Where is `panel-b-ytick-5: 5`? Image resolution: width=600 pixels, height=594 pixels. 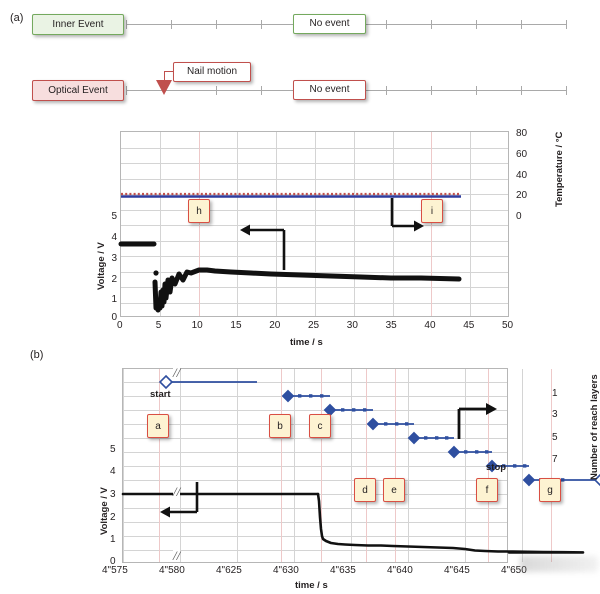 panel-b-ytick-5: 5 is located at coordinates (113, 449).